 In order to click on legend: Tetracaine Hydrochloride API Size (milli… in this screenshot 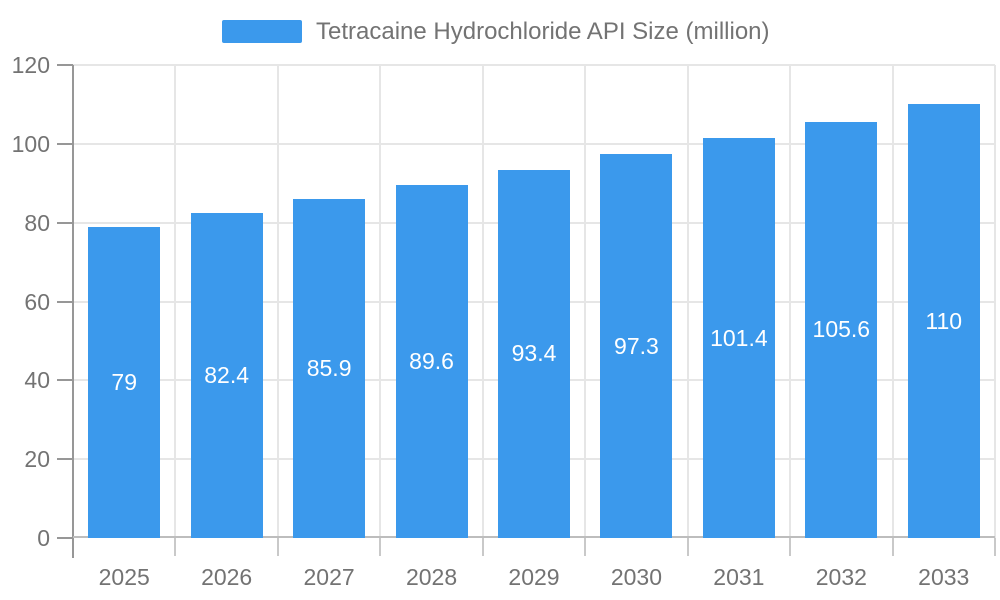, I will do `click(496, 31)`.